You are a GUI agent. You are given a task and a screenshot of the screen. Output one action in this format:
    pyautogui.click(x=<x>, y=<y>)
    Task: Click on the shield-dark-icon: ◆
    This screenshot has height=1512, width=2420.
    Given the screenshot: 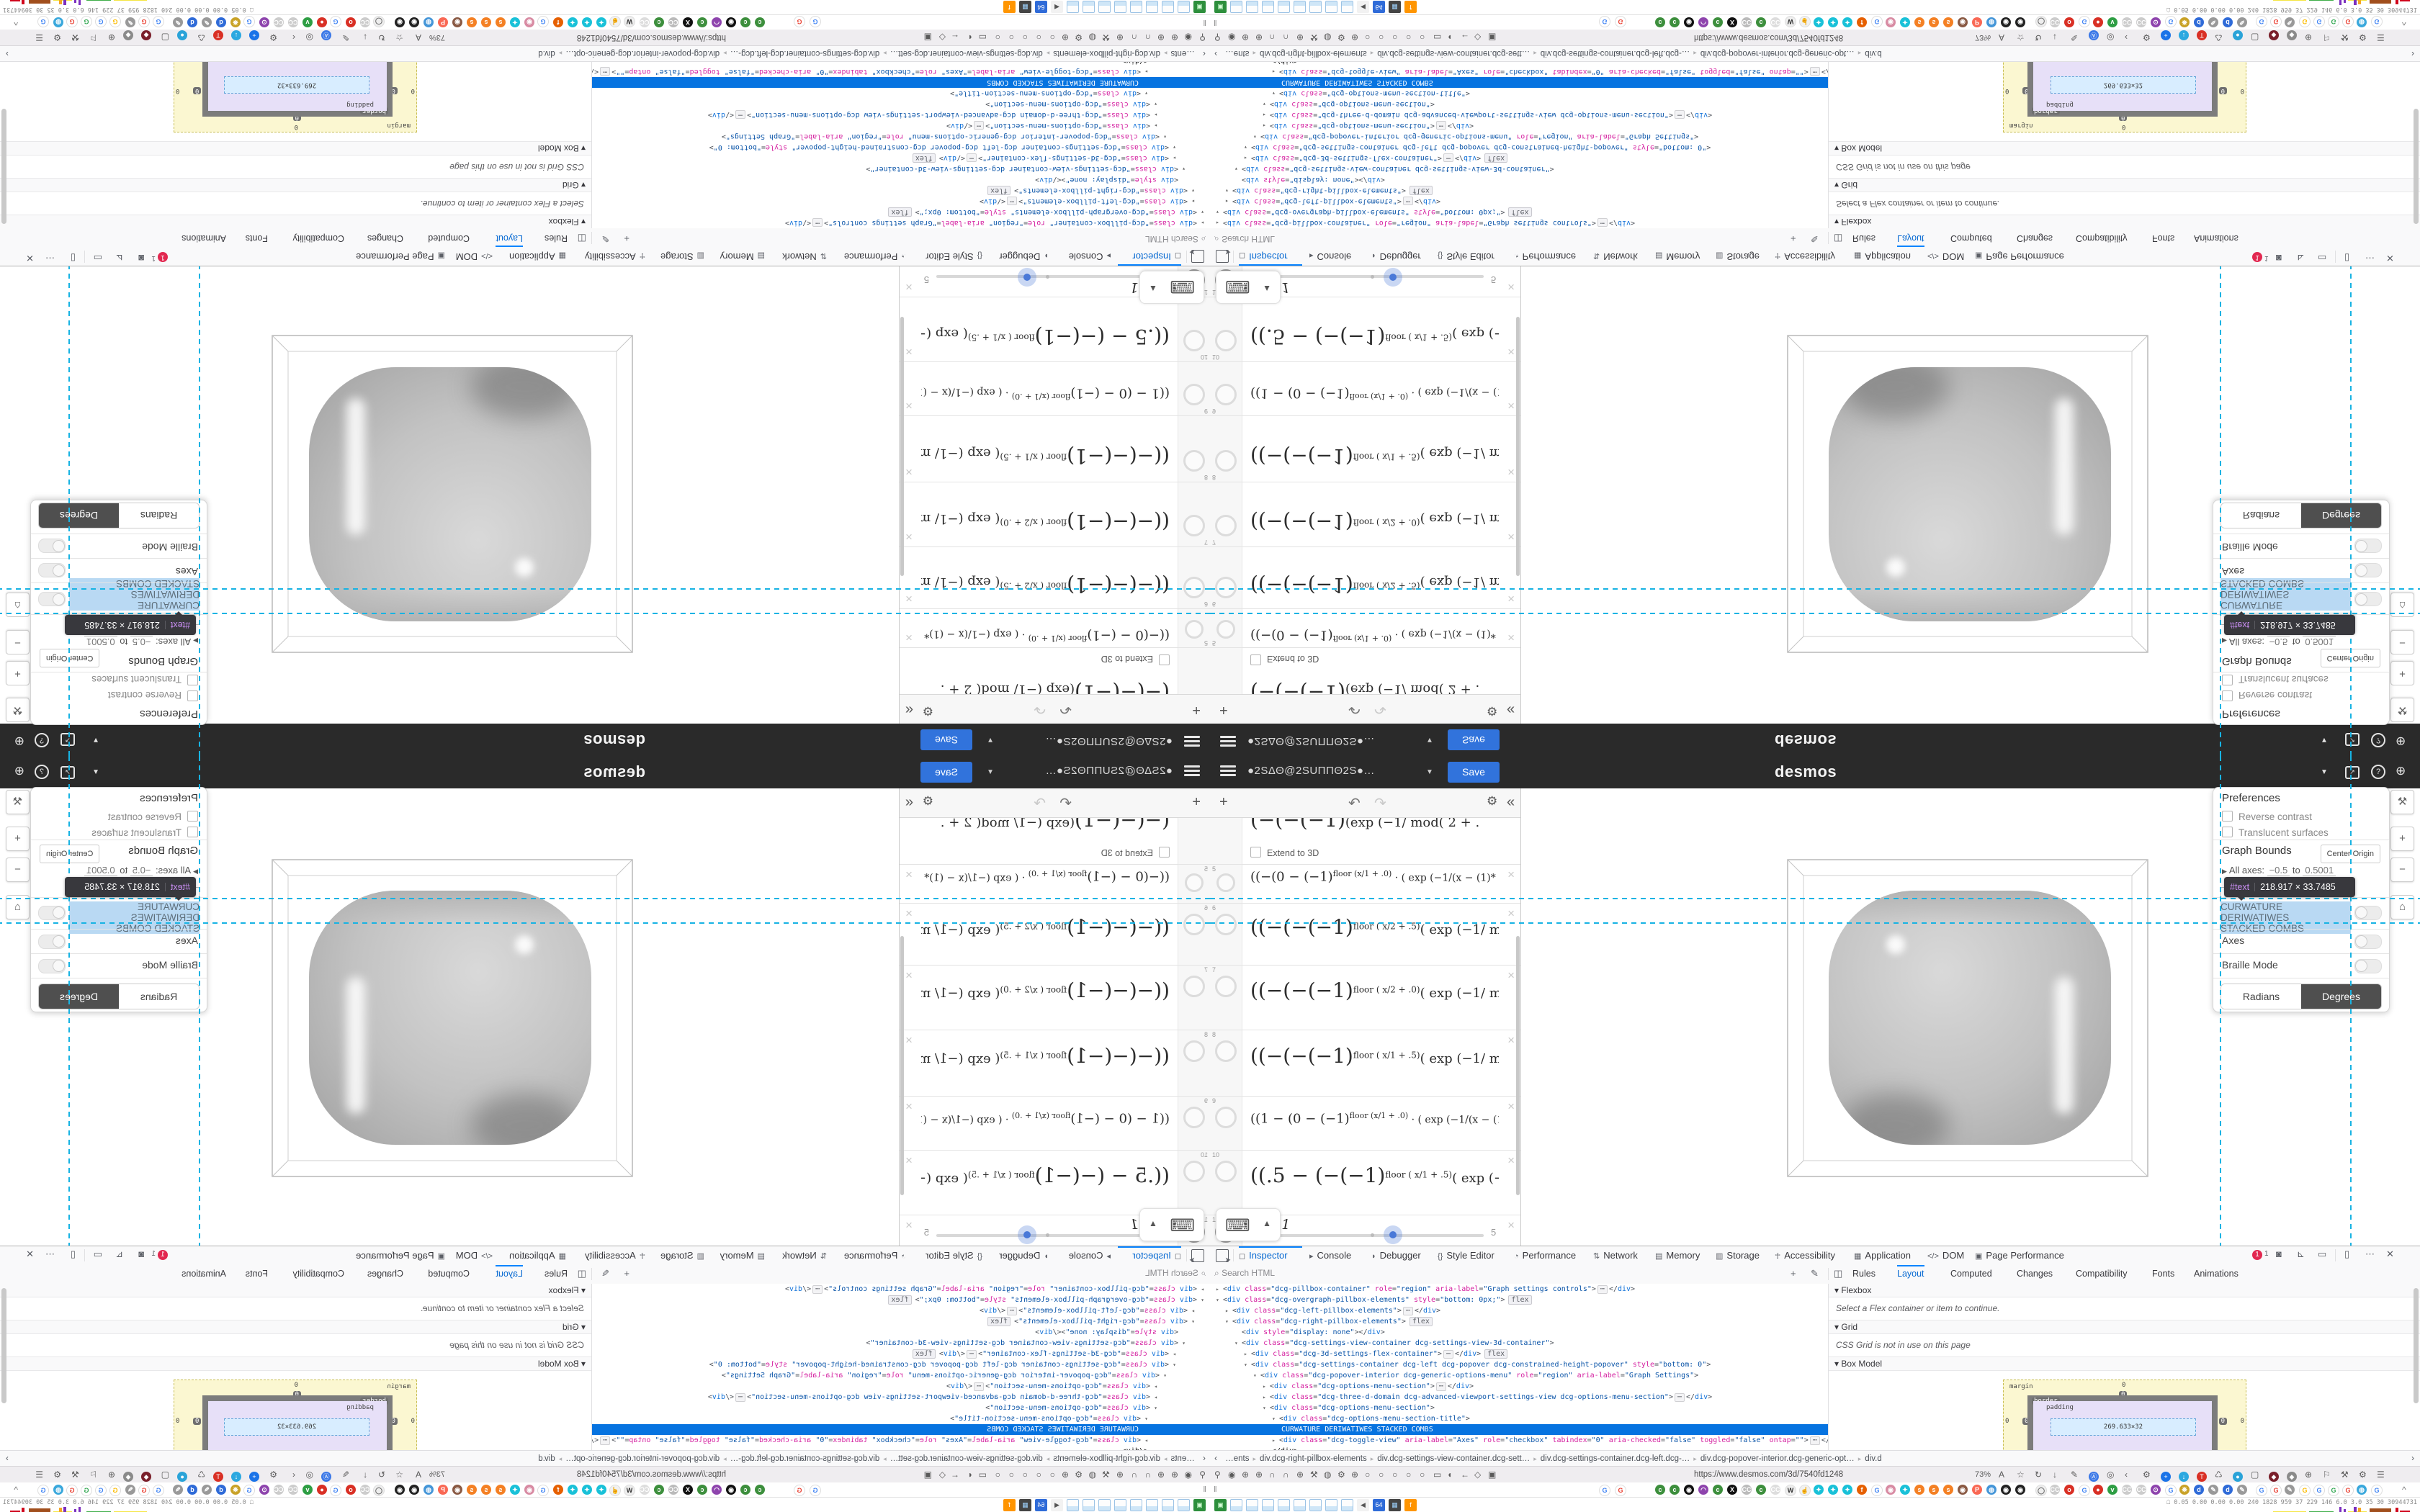 What is the action you would take?
    pyautogui.click(x=146, y=1474)
    